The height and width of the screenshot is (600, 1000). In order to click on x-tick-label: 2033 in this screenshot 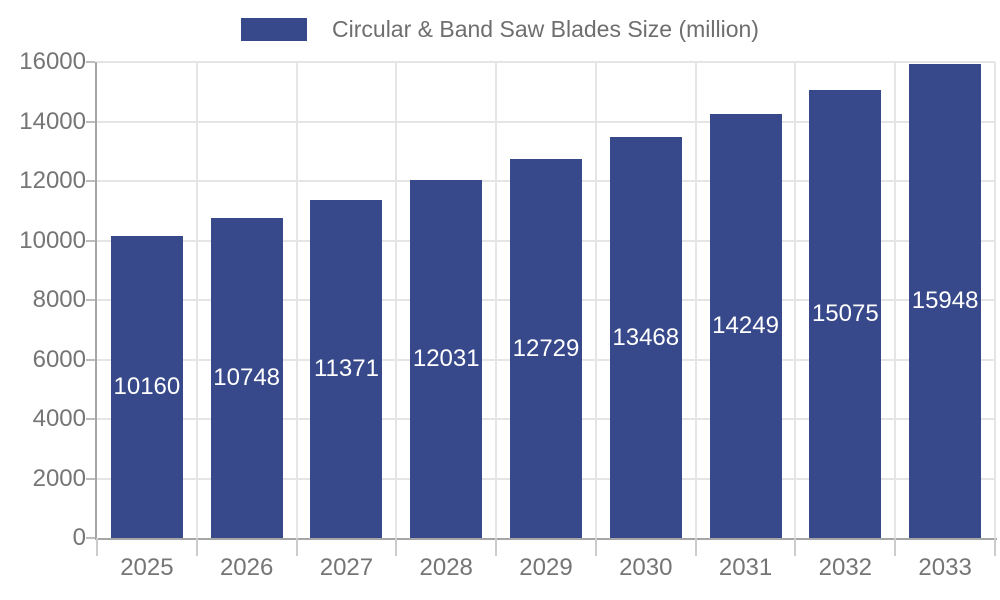, I will do `click(945, 567)`.